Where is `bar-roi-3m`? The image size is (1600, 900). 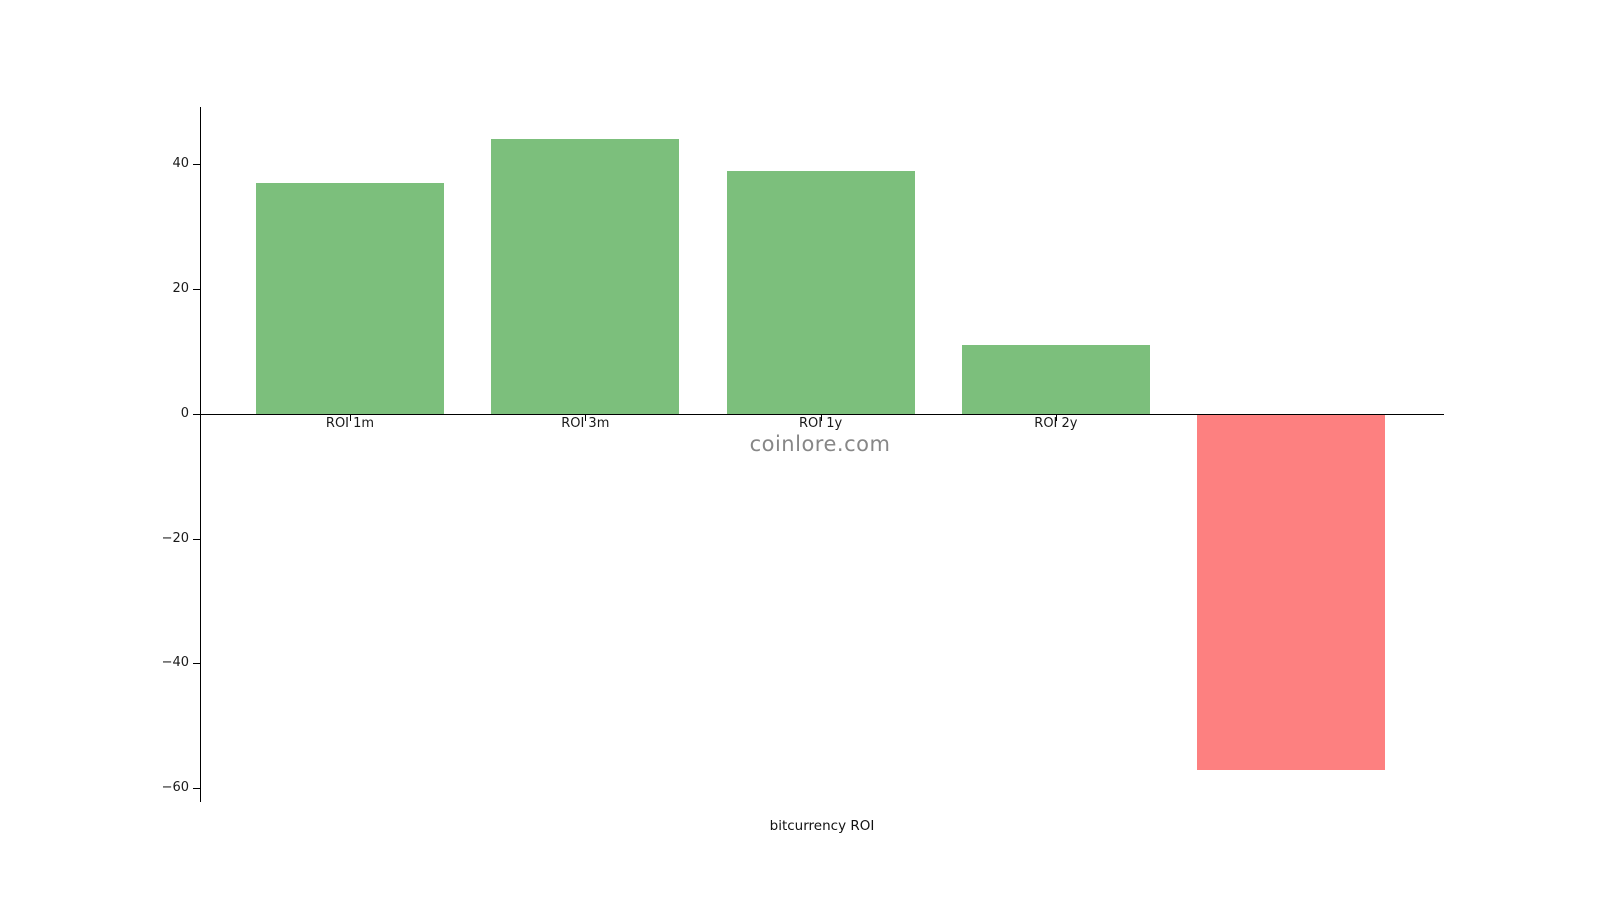 bar-roi-3m is located at coordinates (585, 276).